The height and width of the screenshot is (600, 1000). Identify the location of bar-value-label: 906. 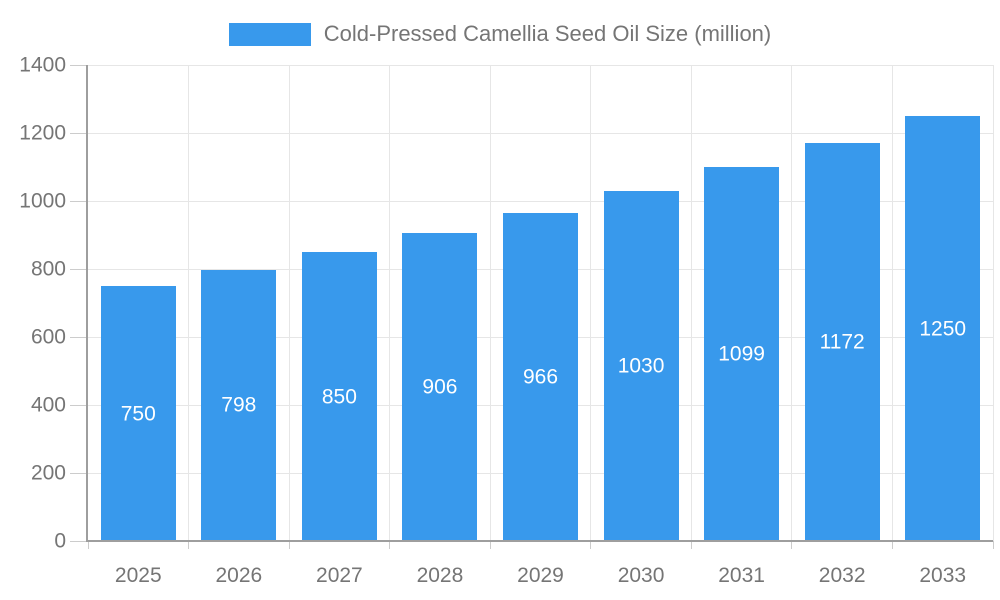
(440, 387).